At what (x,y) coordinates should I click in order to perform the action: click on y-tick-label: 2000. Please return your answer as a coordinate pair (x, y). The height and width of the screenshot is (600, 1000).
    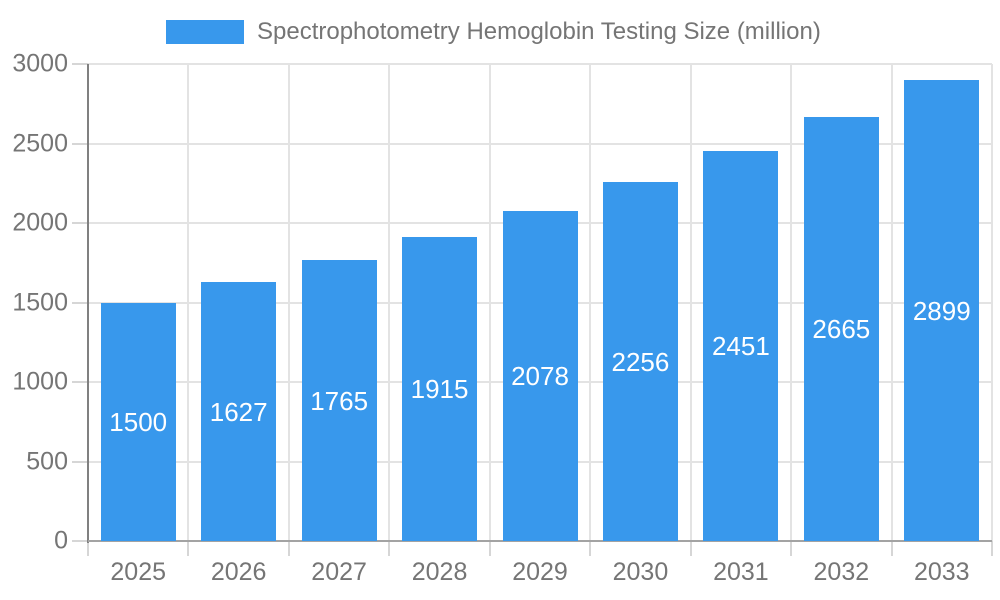
    Looking at the image, I should click on (40, 222).